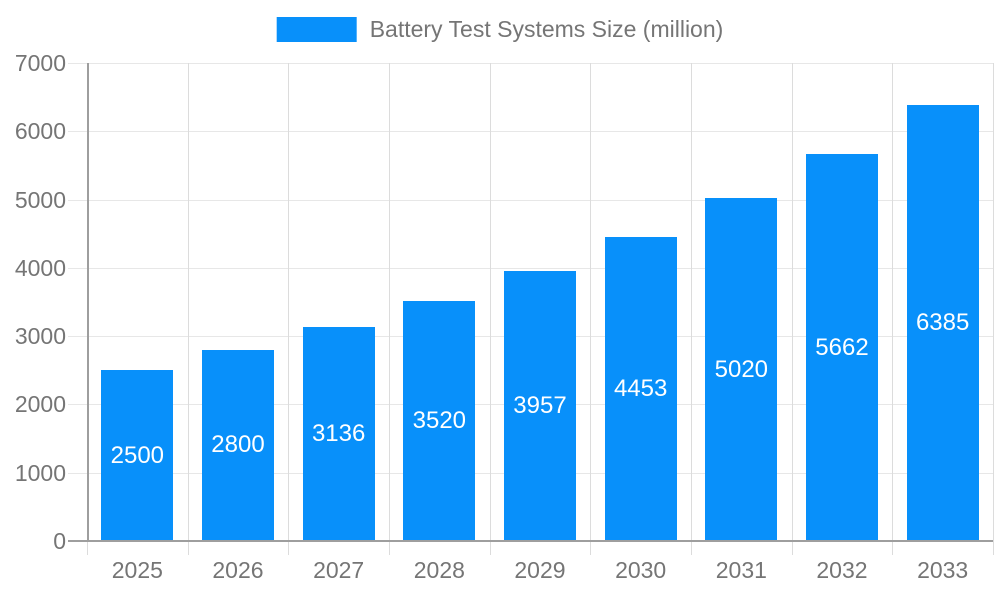 The image size is (1000, 600). What do you see at coordinates (59, 541) in the screenshot?
I see `y-tick-label: 0` at bounding box center [59, 541].